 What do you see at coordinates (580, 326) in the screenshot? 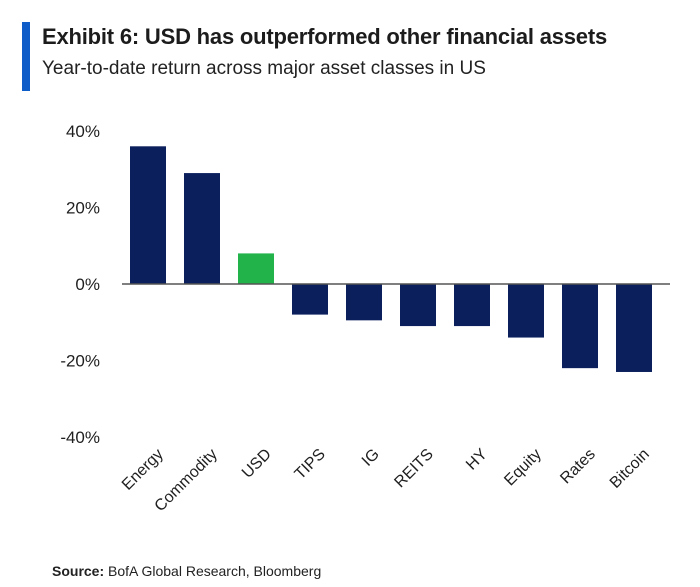
I see `bar-rates` at bounding box center [580, 326].